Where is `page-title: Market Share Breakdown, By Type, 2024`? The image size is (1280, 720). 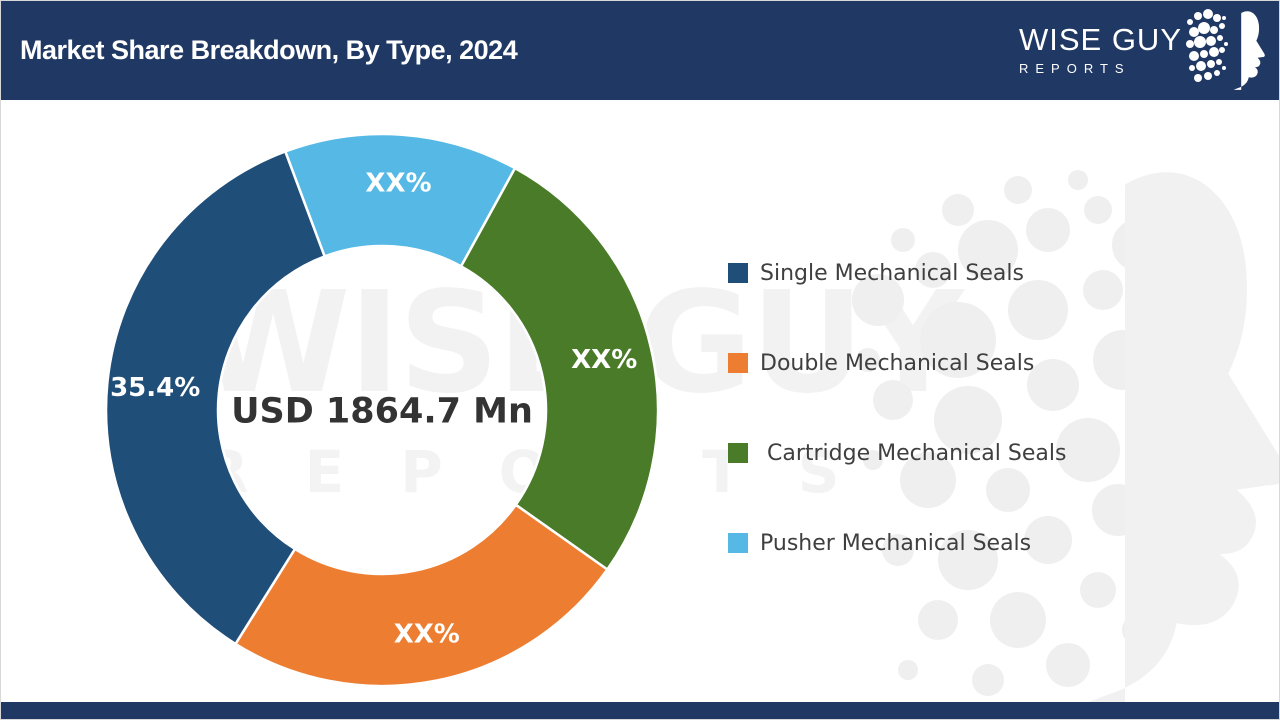
page-title: Market Share Breakdown, By Type, 2024 is located at coordinates (269, 50).